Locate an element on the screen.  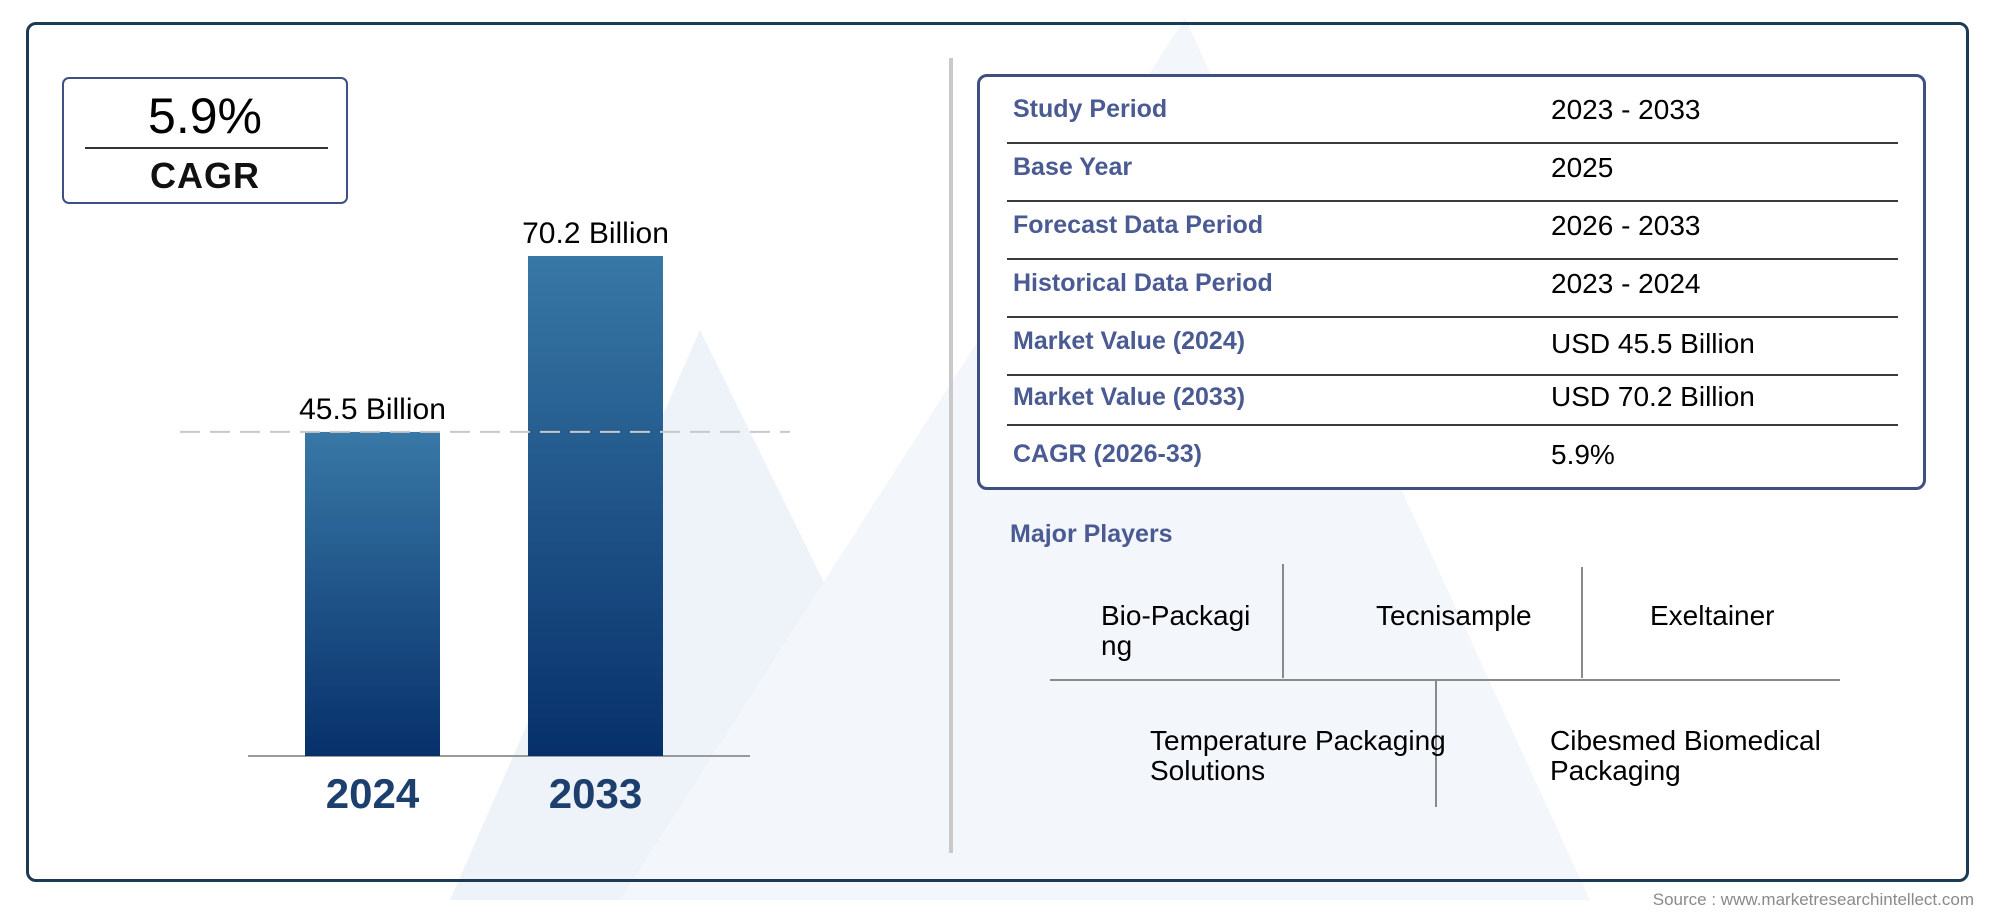
x-tick-label: 2024 is located at coordinates (373, 793).